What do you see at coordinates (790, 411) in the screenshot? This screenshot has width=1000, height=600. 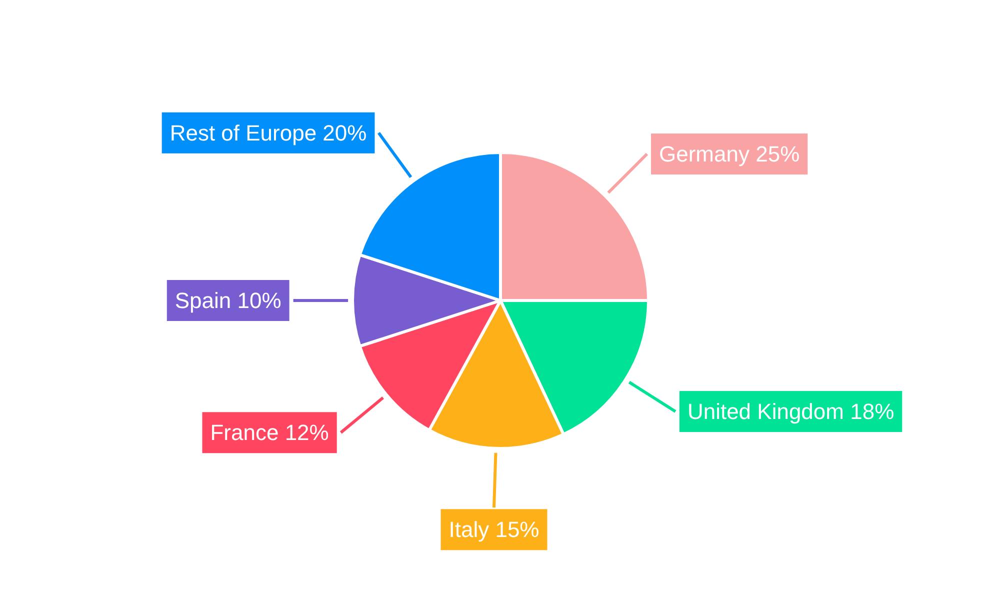 I see `slice-label: United Kingdom 18%` at bounding box center [790, 411].